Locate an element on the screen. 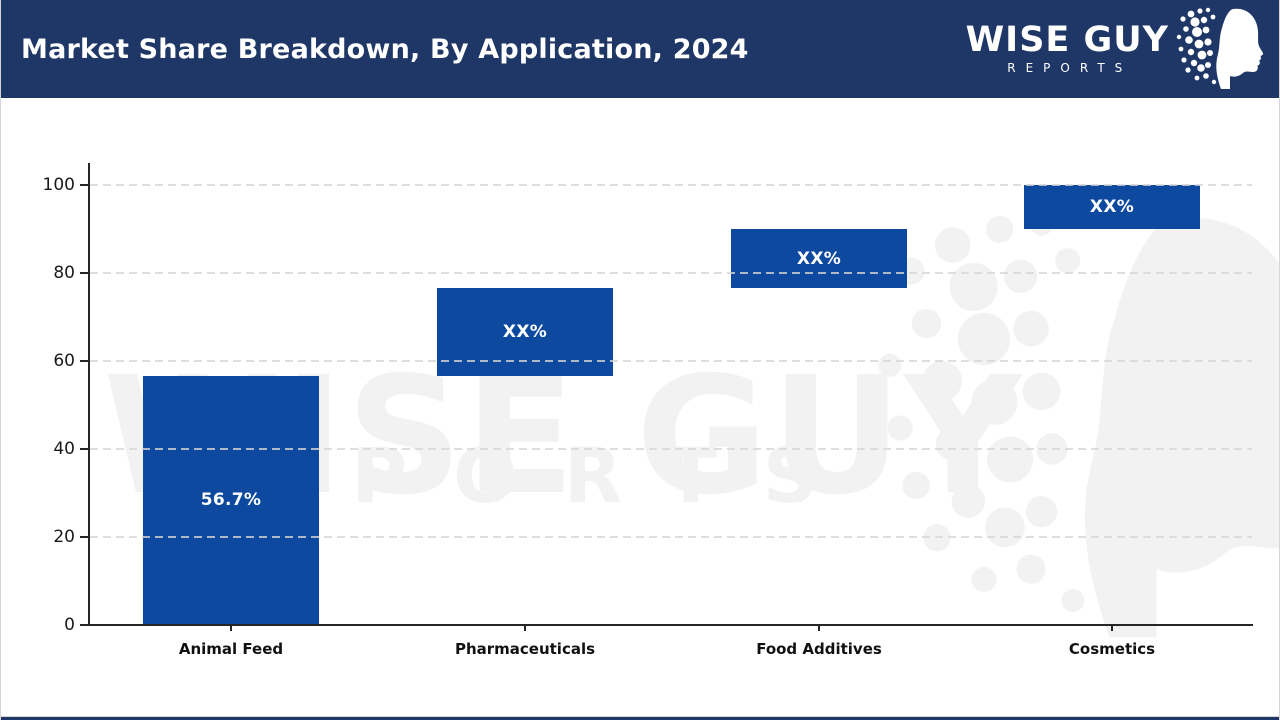 This screenshot has height=720, width=1280. bar-cosmetics: XX% is located at coordinates (1112, 207).